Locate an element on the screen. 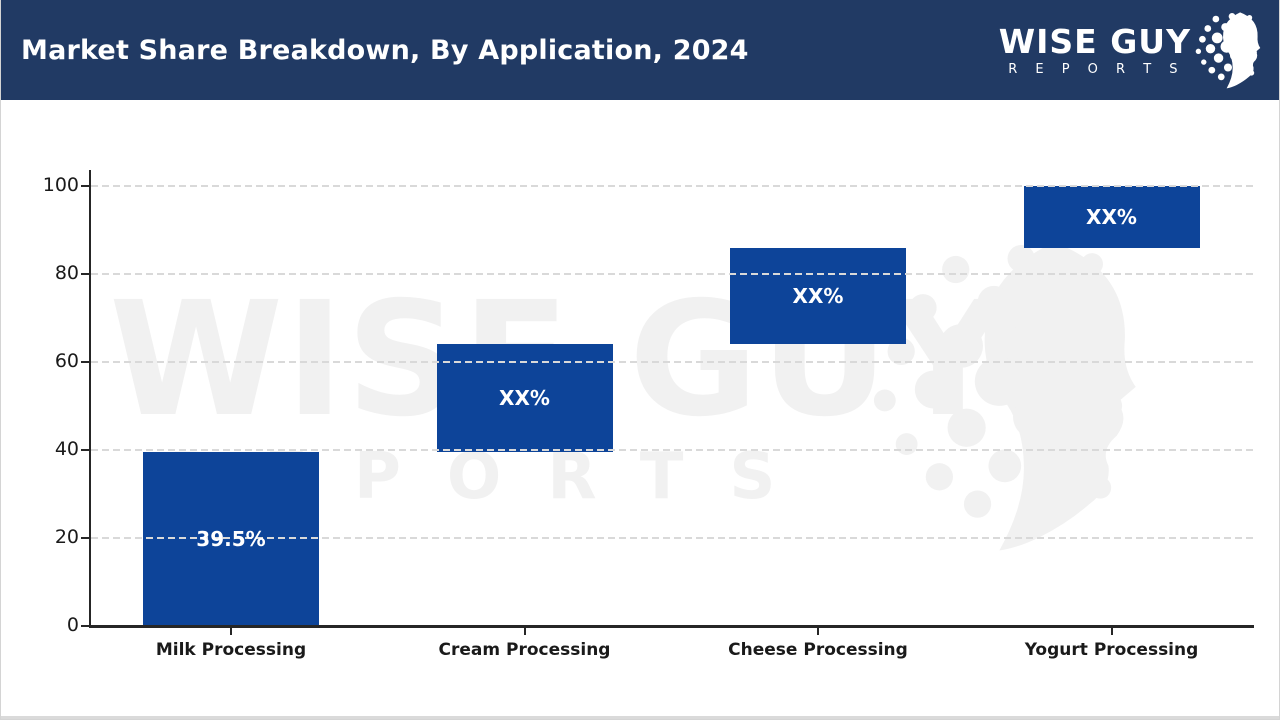 The height and width of the screenshot is (720, 1280). bar-value-label-cheese-processing: XX% is located at coordinates (818, 296).